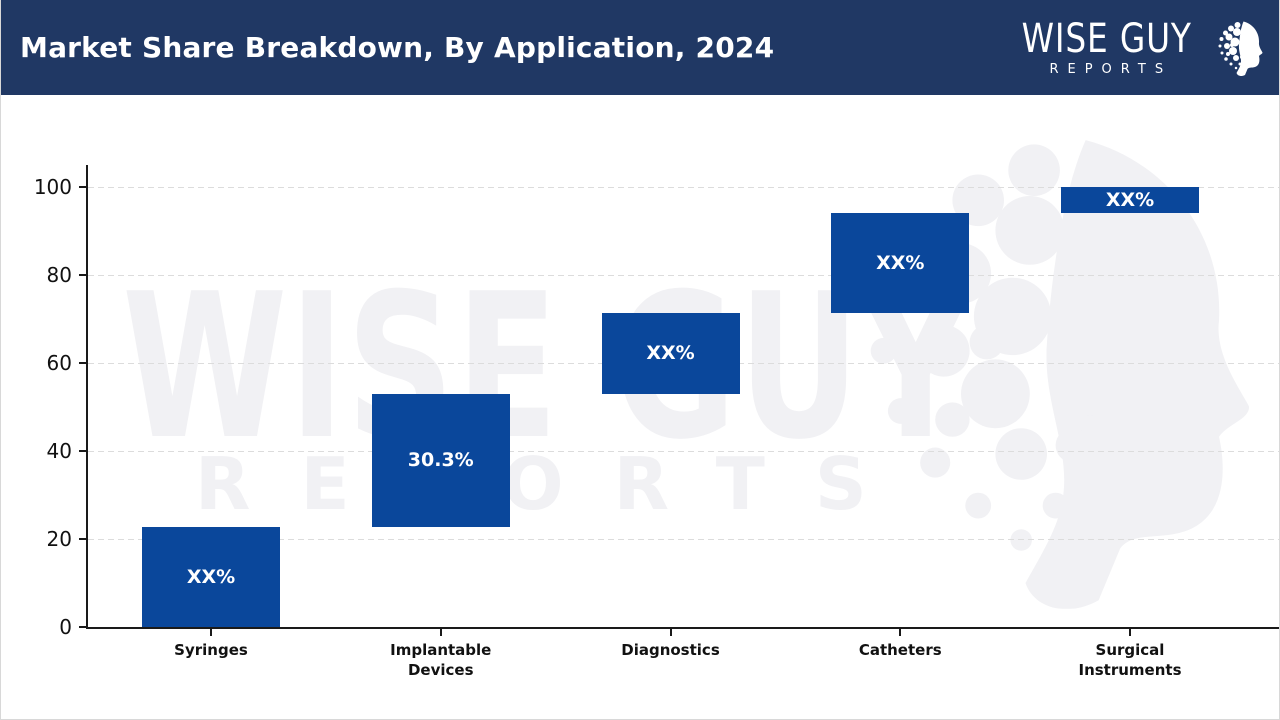 Image resolution: width=1280 pixels, height=720 pixels. Describe the element at coordinates (1239, 48) in the screenshot. I see `wiseguy-head-icon` at that location.